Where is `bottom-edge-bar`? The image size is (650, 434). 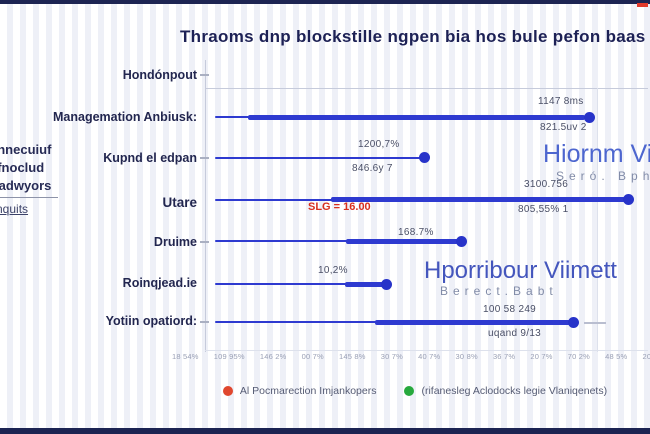
bottom-edge-bar is located at coordinates (325, 431).